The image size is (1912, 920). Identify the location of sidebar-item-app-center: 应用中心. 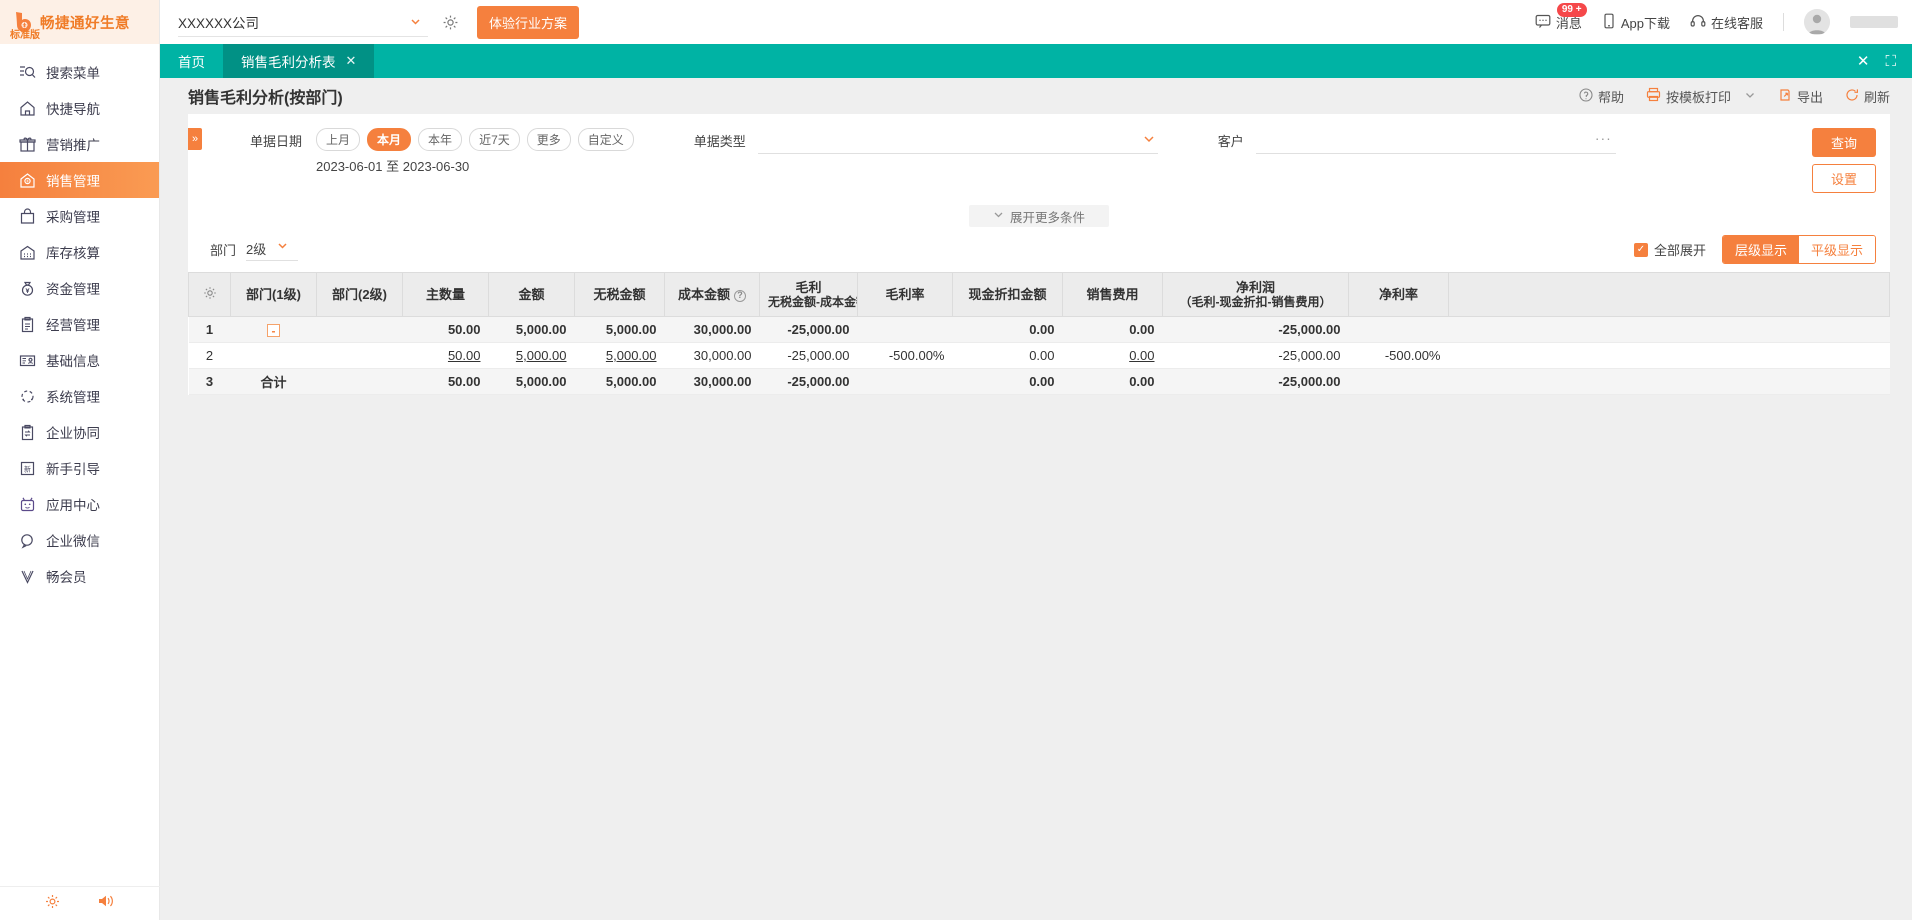
(79, 504).